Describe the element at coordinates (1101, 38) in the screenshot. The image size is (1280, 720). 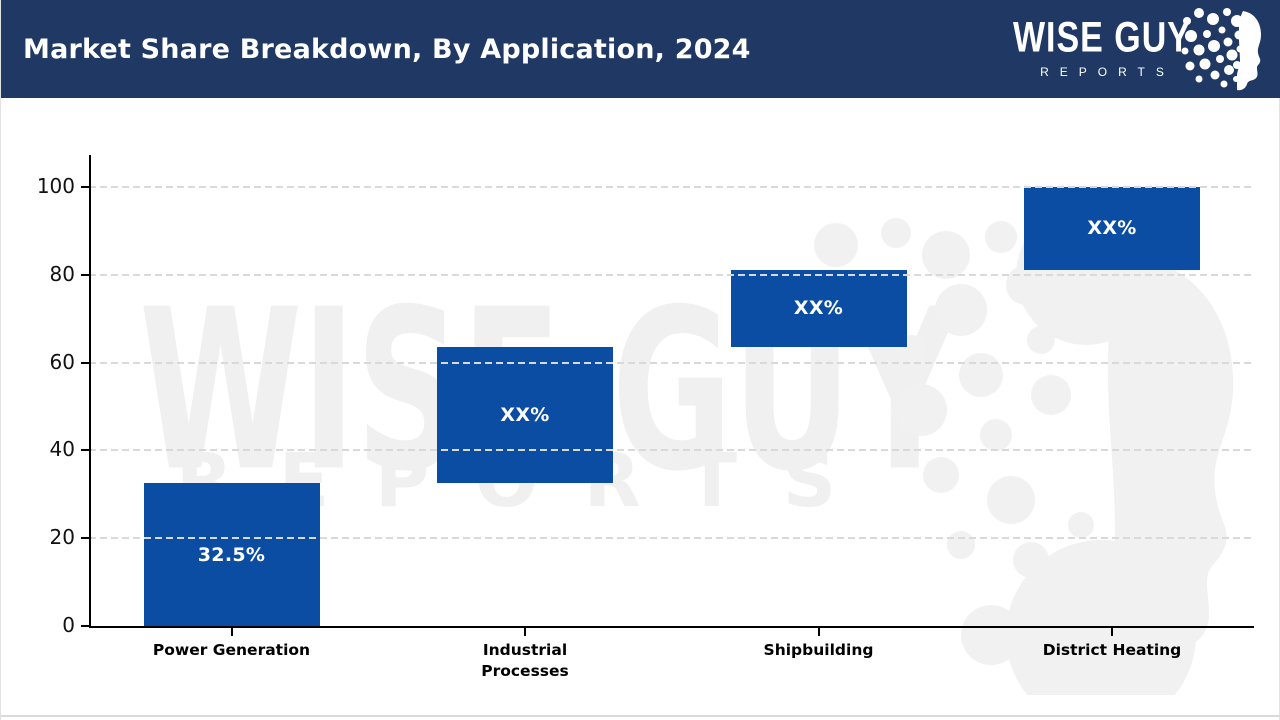
I see `logo-wordmark-main: WISE GUY` at that location.